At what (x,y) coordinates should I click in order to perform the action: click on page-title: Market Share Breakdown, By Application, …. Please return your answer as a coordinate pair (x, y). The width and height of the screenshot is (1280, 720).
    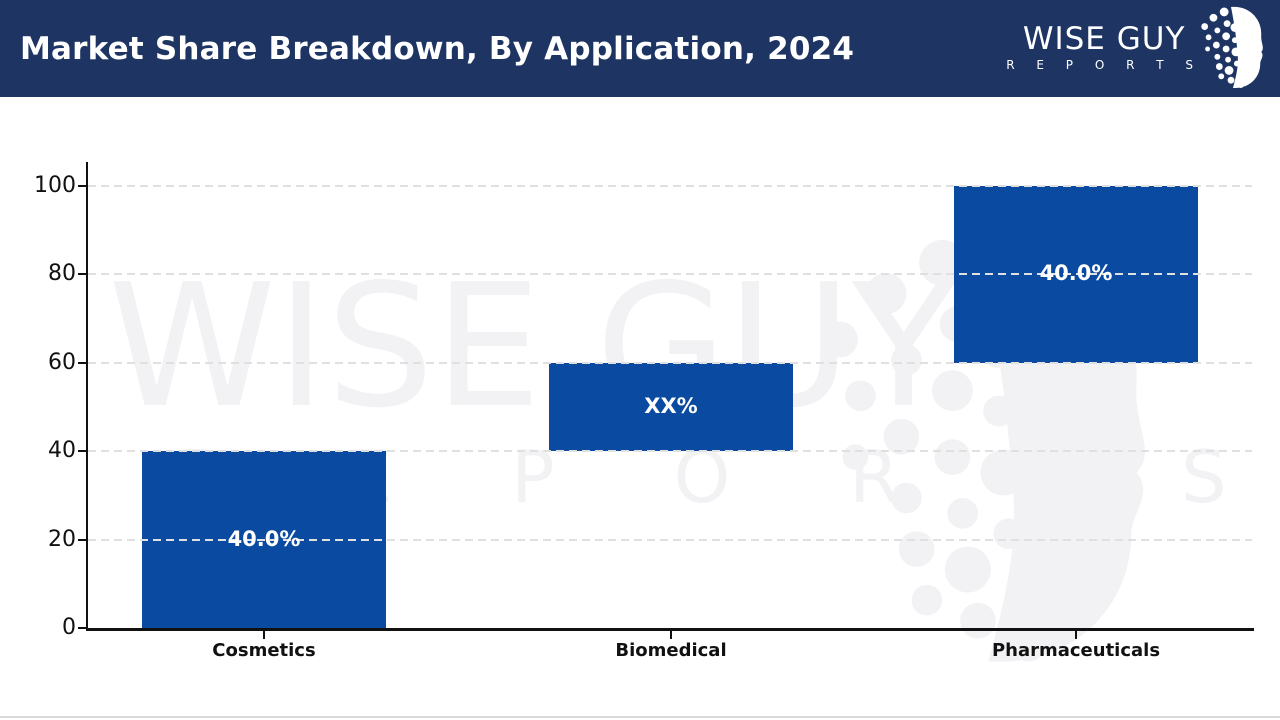
    Looking at the image, I should click on (437, 48).